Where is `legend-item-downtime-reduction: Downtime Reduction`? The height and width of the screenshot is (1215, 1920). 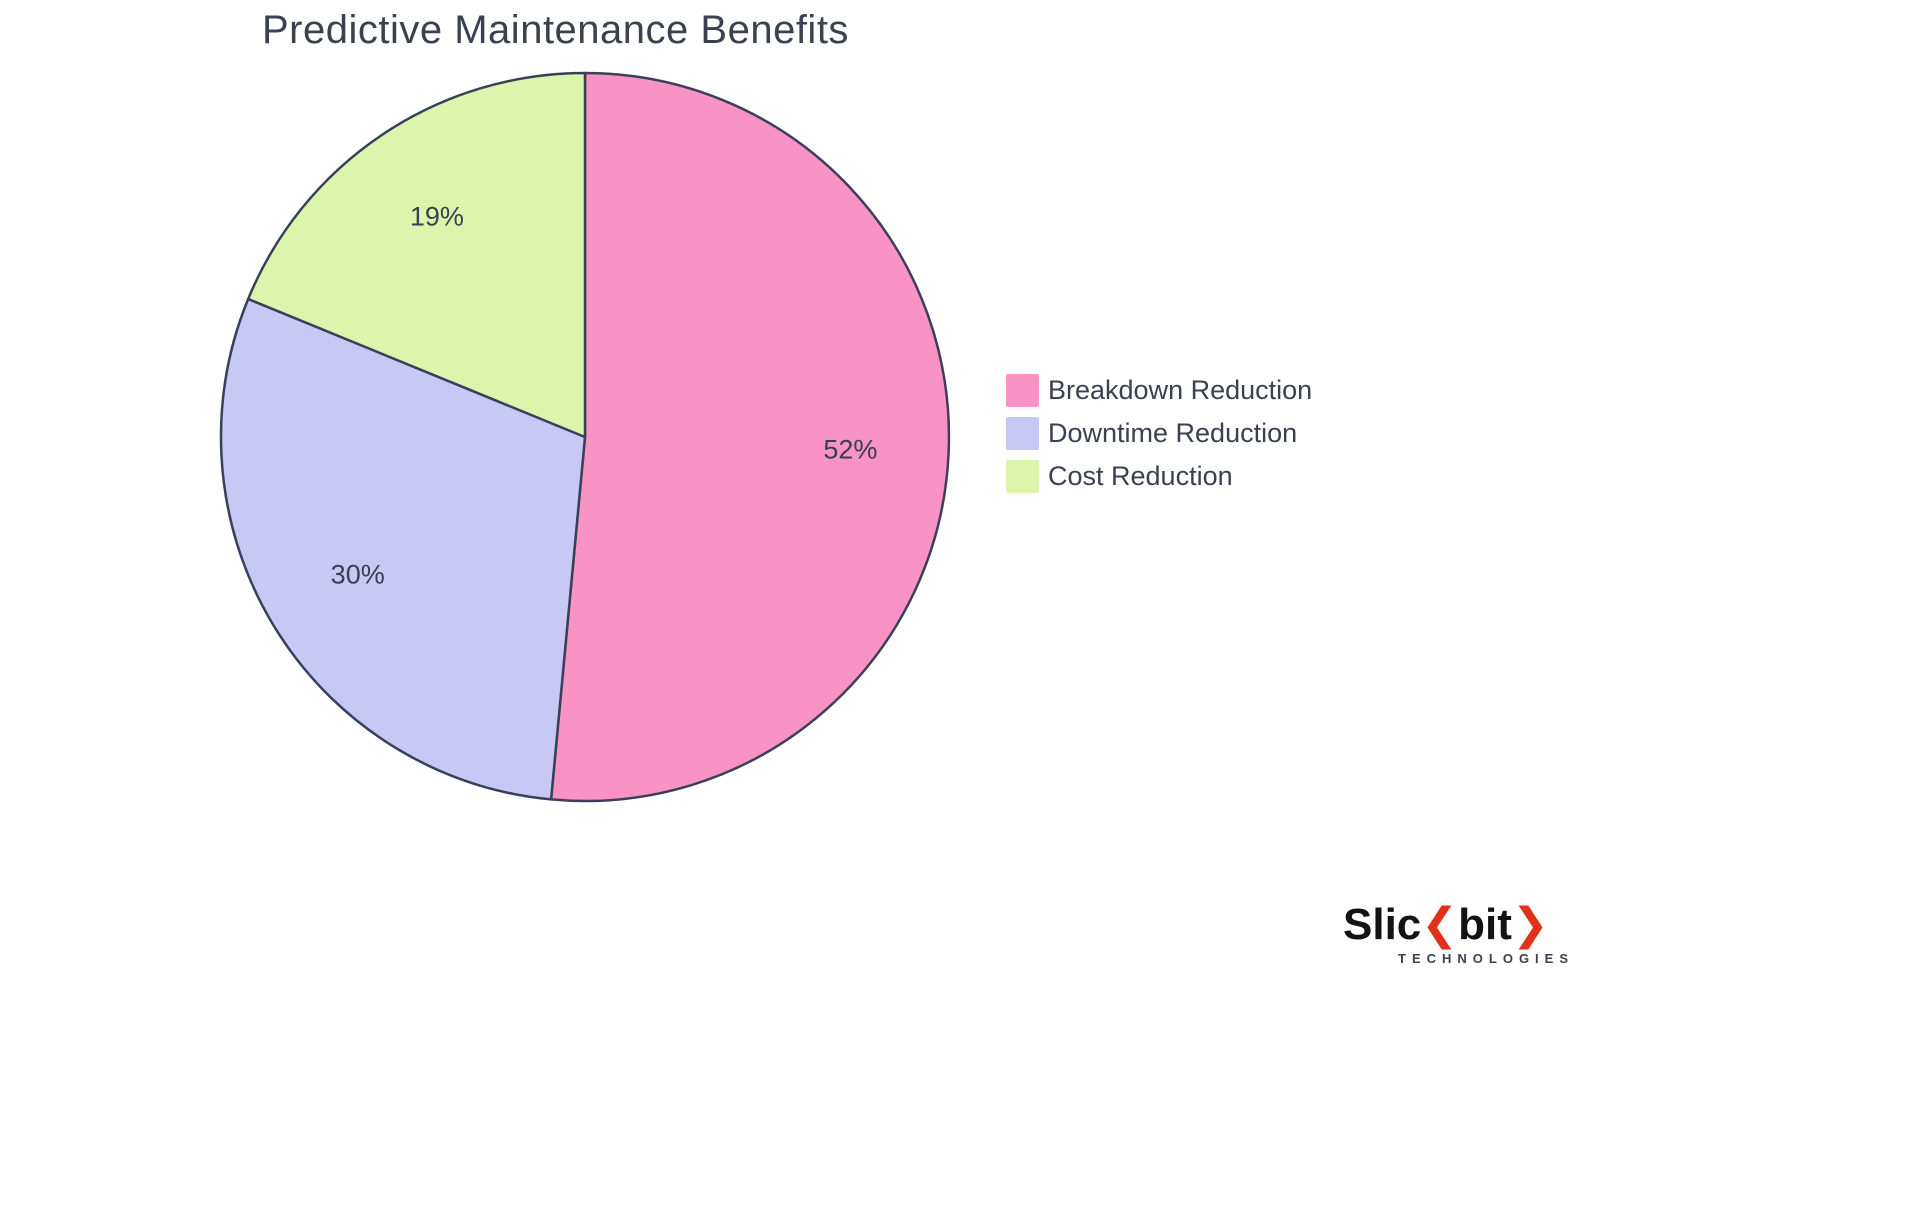 legend-item-downtime-reduction: Downtime Reduction is located at coordinates (1159, 433).